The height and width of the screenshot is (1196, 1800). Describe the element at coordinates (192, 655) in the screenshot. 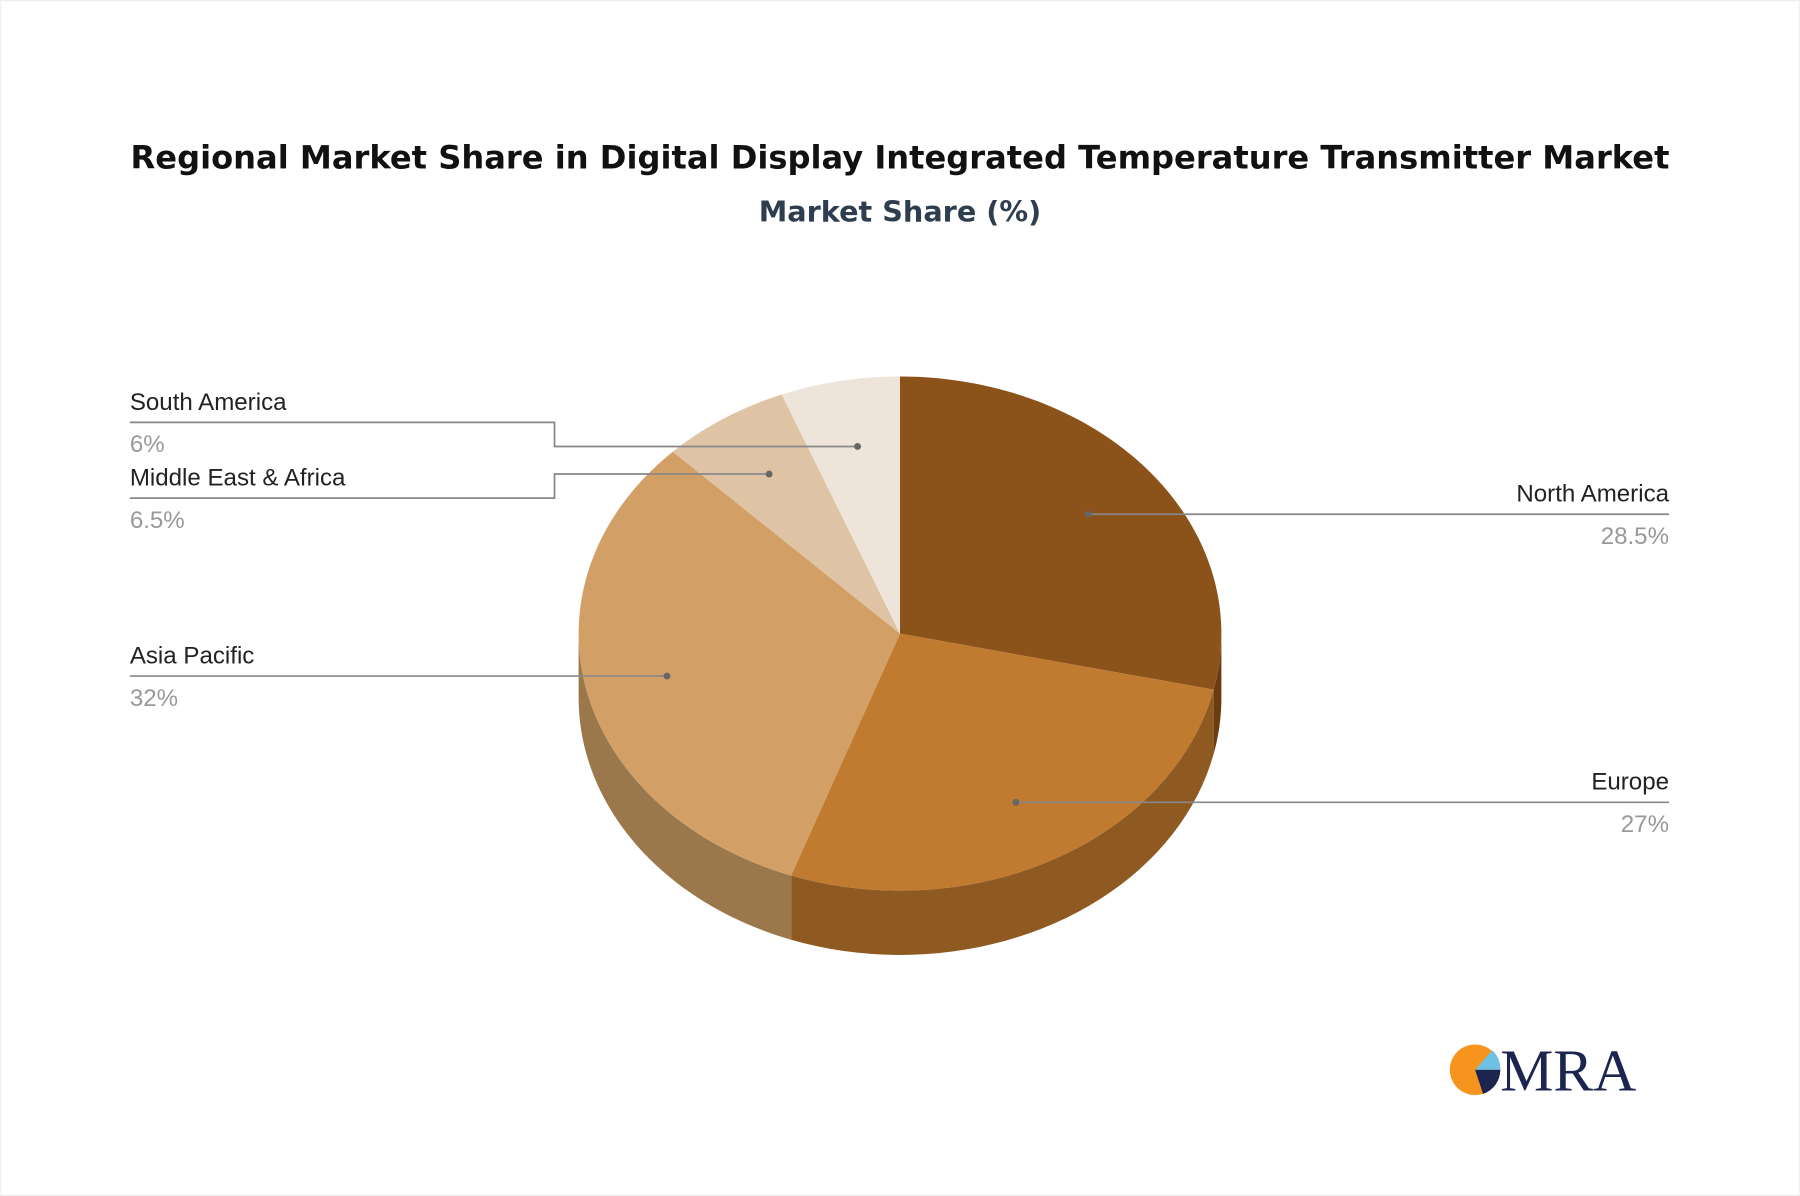

I see `label-asia-pacific: Asia Pacific` at that location.